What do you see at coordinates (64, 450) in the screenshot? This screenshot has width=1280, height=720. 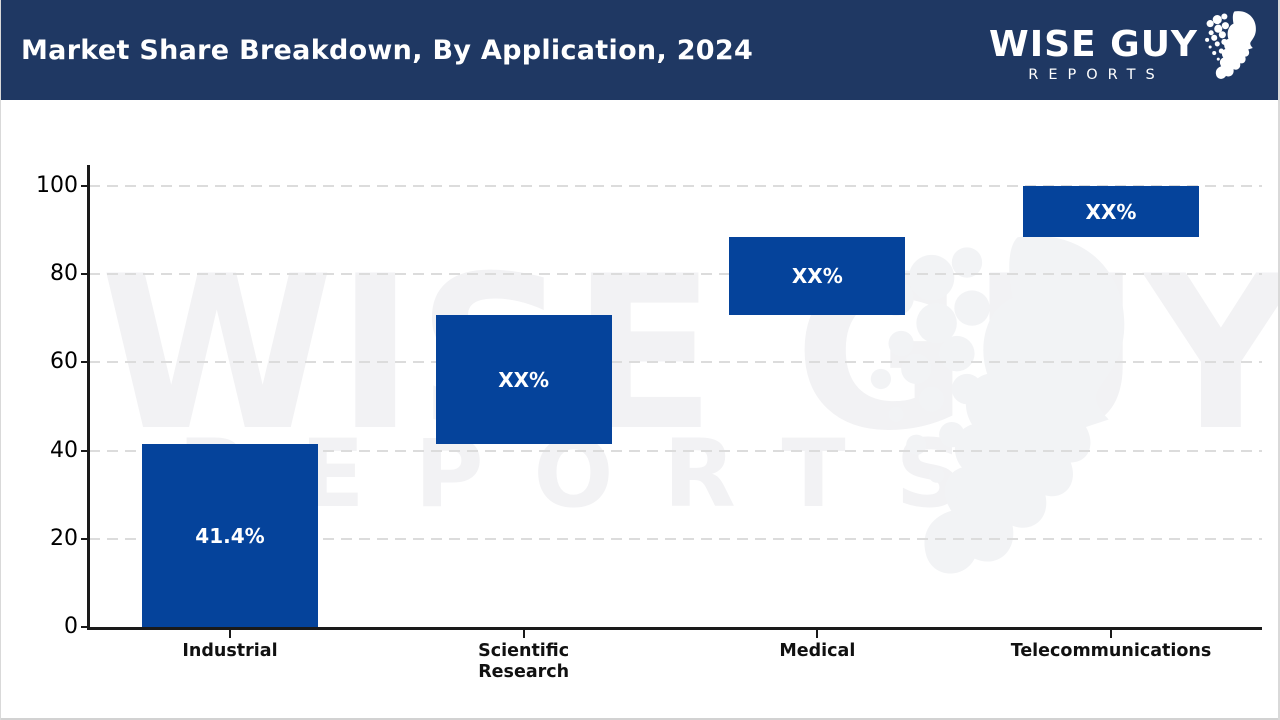 I see `y-tick-label: 40` at bounding box center [64, 450].